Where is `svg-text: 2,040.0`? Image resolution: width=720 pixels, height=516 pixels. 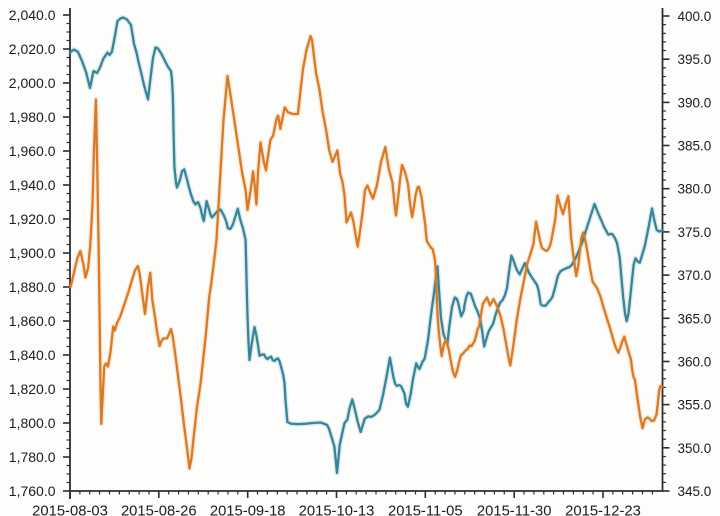
svg-text: 2,040.0 is located at coordinates (32, 15).